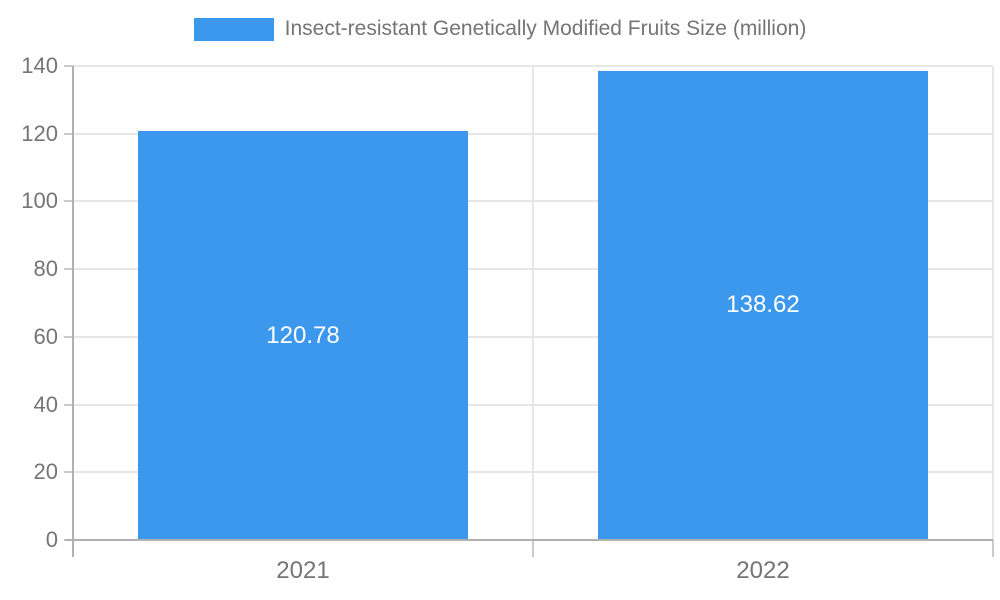 Image resolution: width=1000 pixels, height=600 pixels. I want to click on y-tick-label: 120, so click(39, 133).